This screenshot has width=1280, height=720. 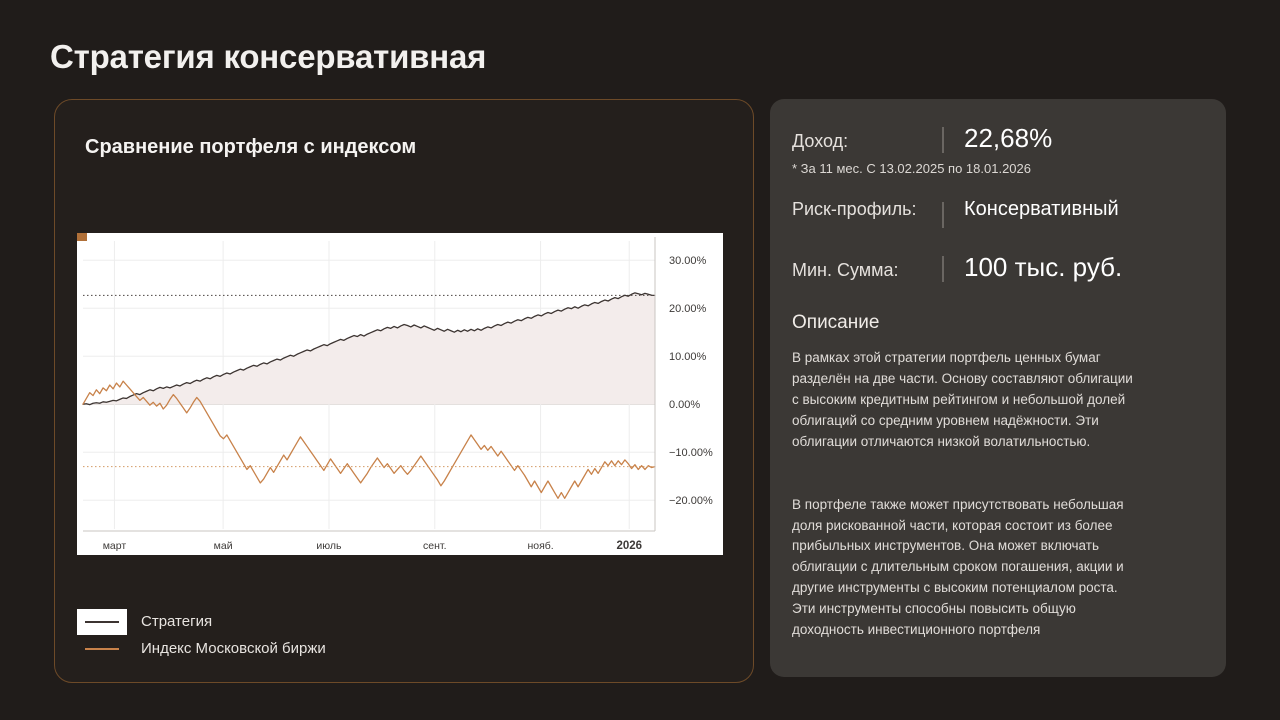 What do you see at coordinates (1041, 209) in the screenshot?
I see `risk-profile-value: Консервативный` at bounding box center [1041, 209].